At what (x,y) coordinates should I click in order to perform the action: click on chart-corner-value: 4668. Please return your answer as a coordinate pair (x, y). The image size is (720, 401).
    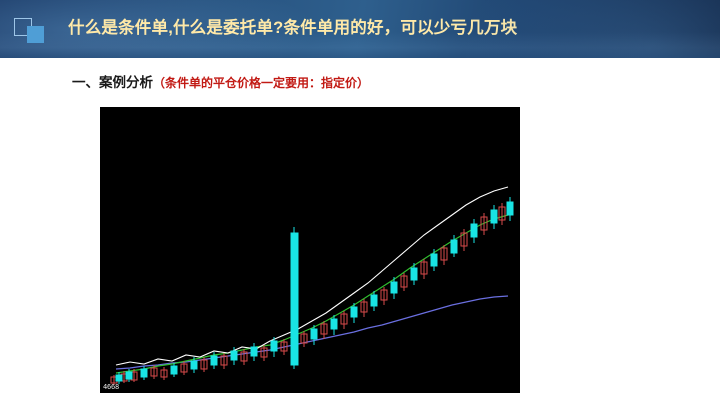
    Looking at the image, I should click on (111, 387).